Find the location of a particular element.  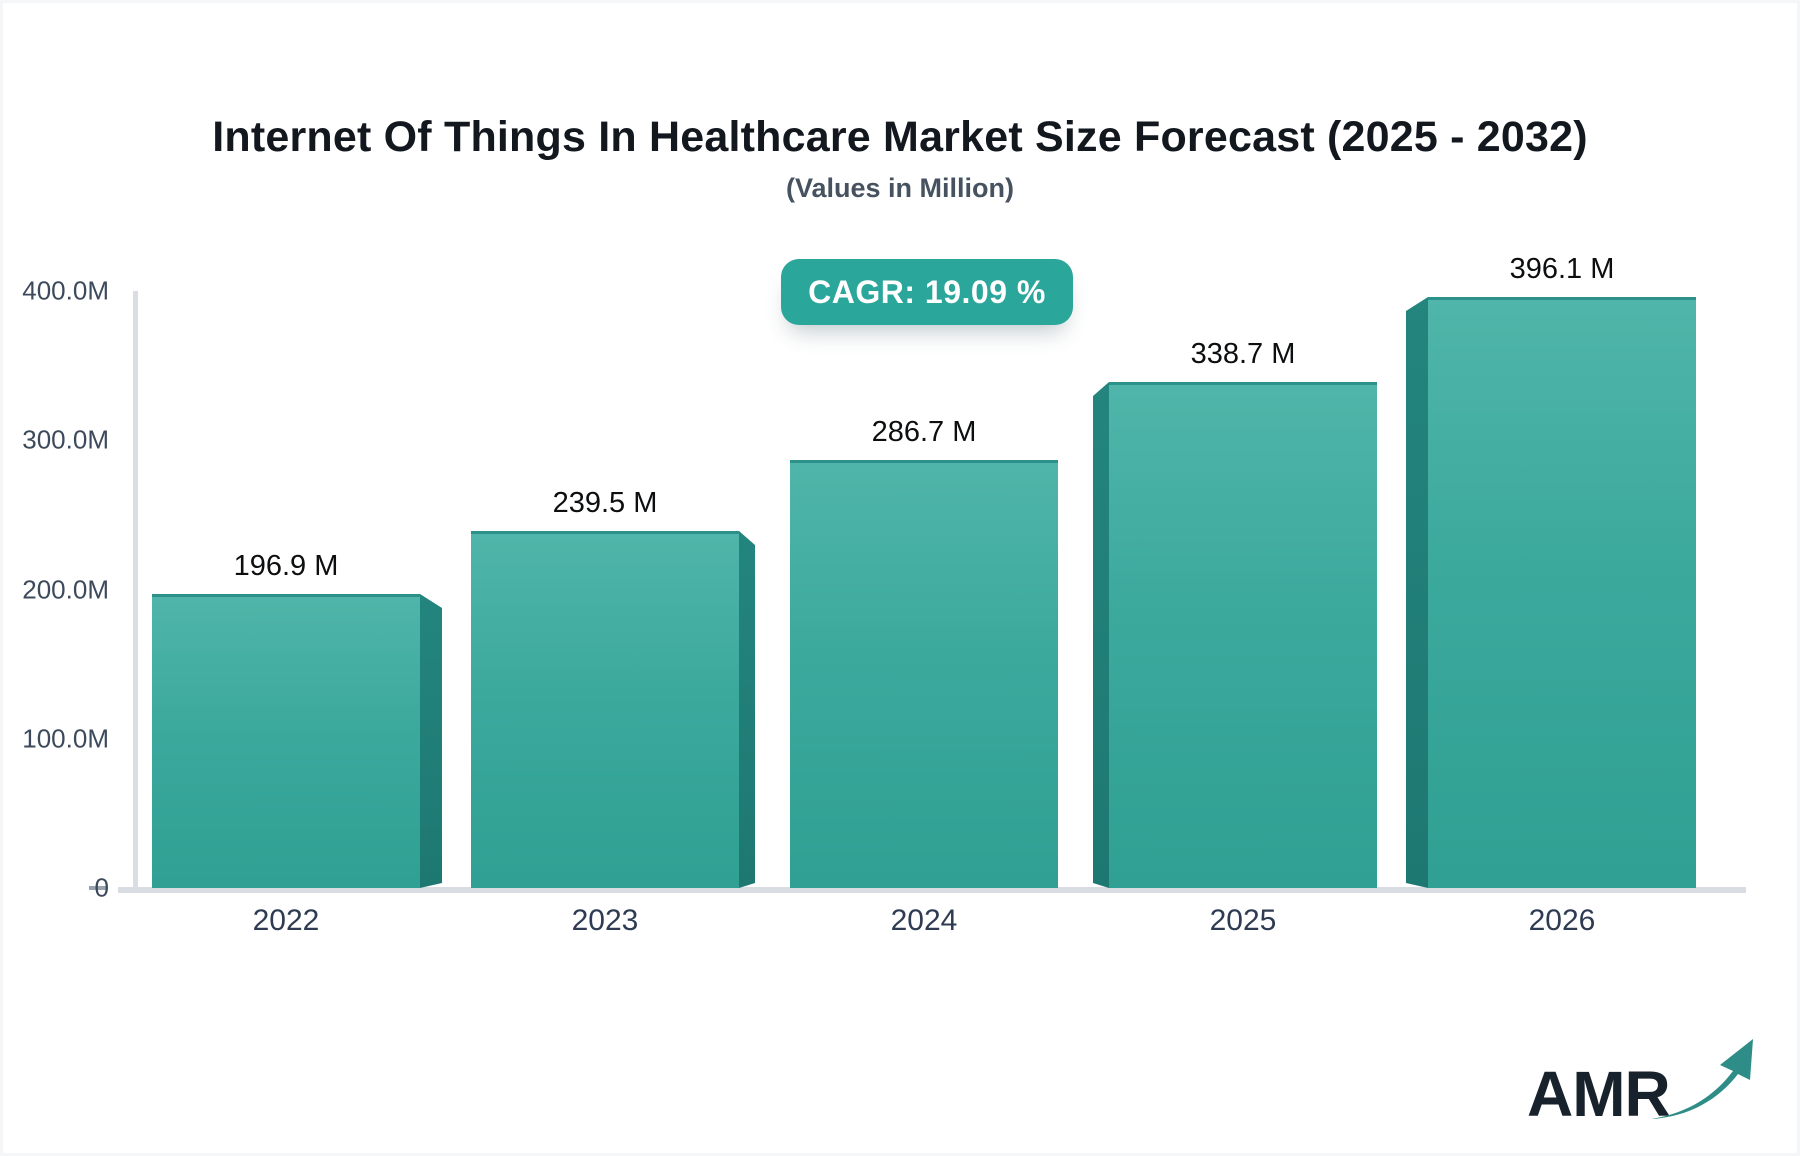

y-tick-label: 200.0M is located at coordinates (65, 589).